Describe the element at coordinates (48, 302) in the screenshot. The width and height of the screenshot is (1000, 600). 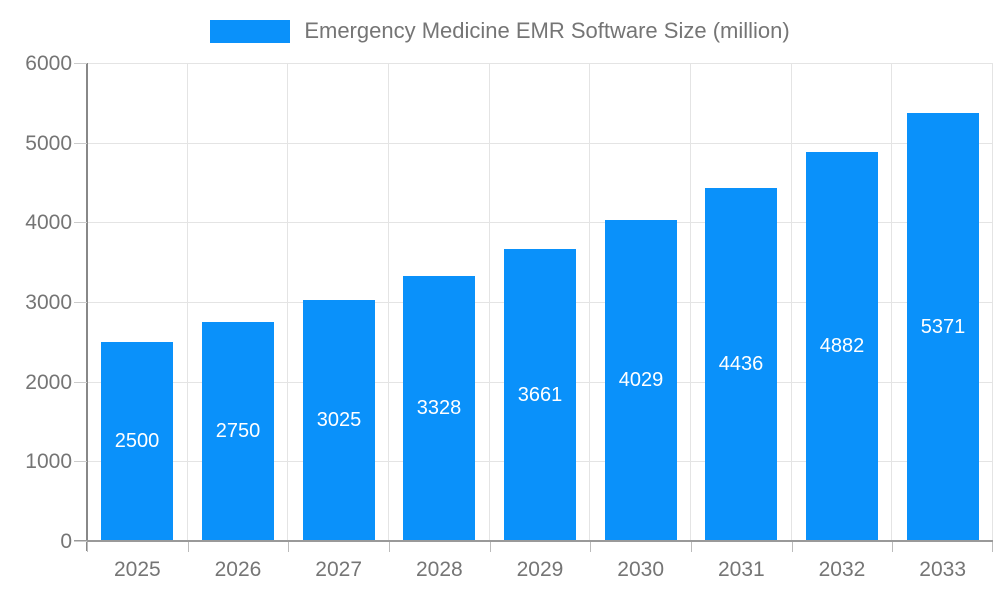
I see `y-tick-label: 3000` at that location.